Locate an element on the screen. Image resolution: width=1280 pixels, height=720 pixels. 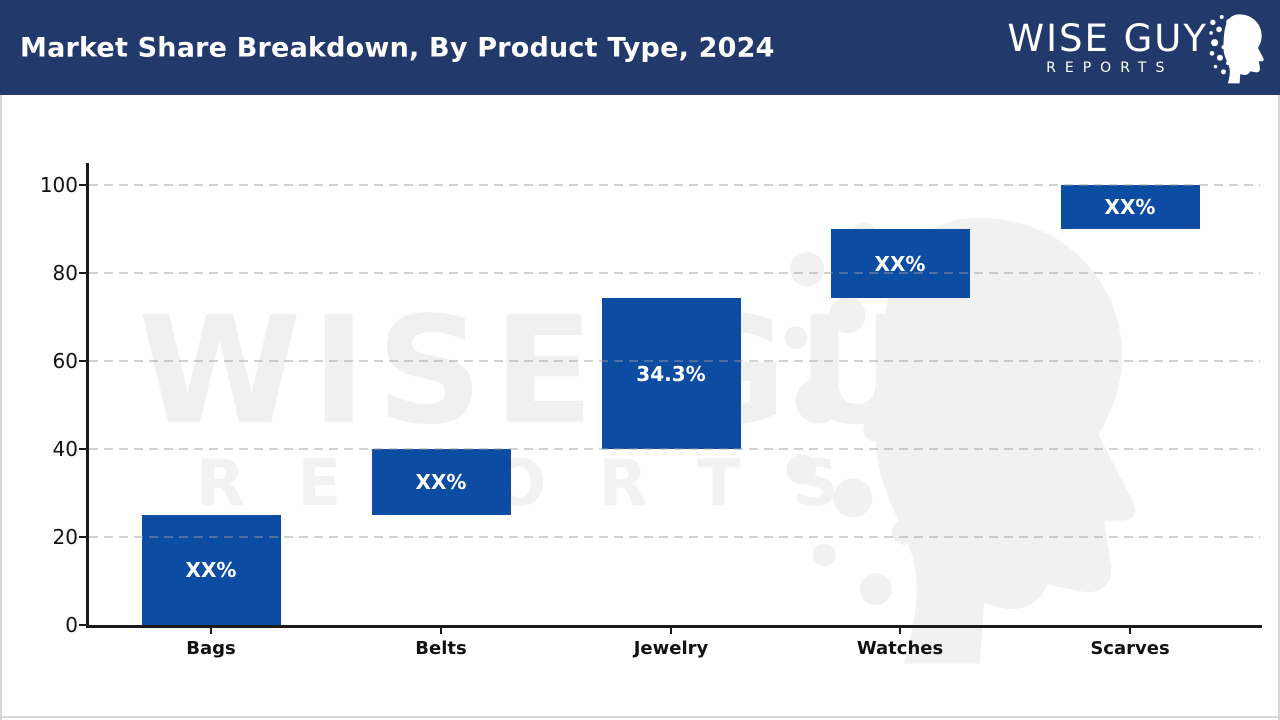
x-category-label-bags: Bags is located at coordinates (211, 648).